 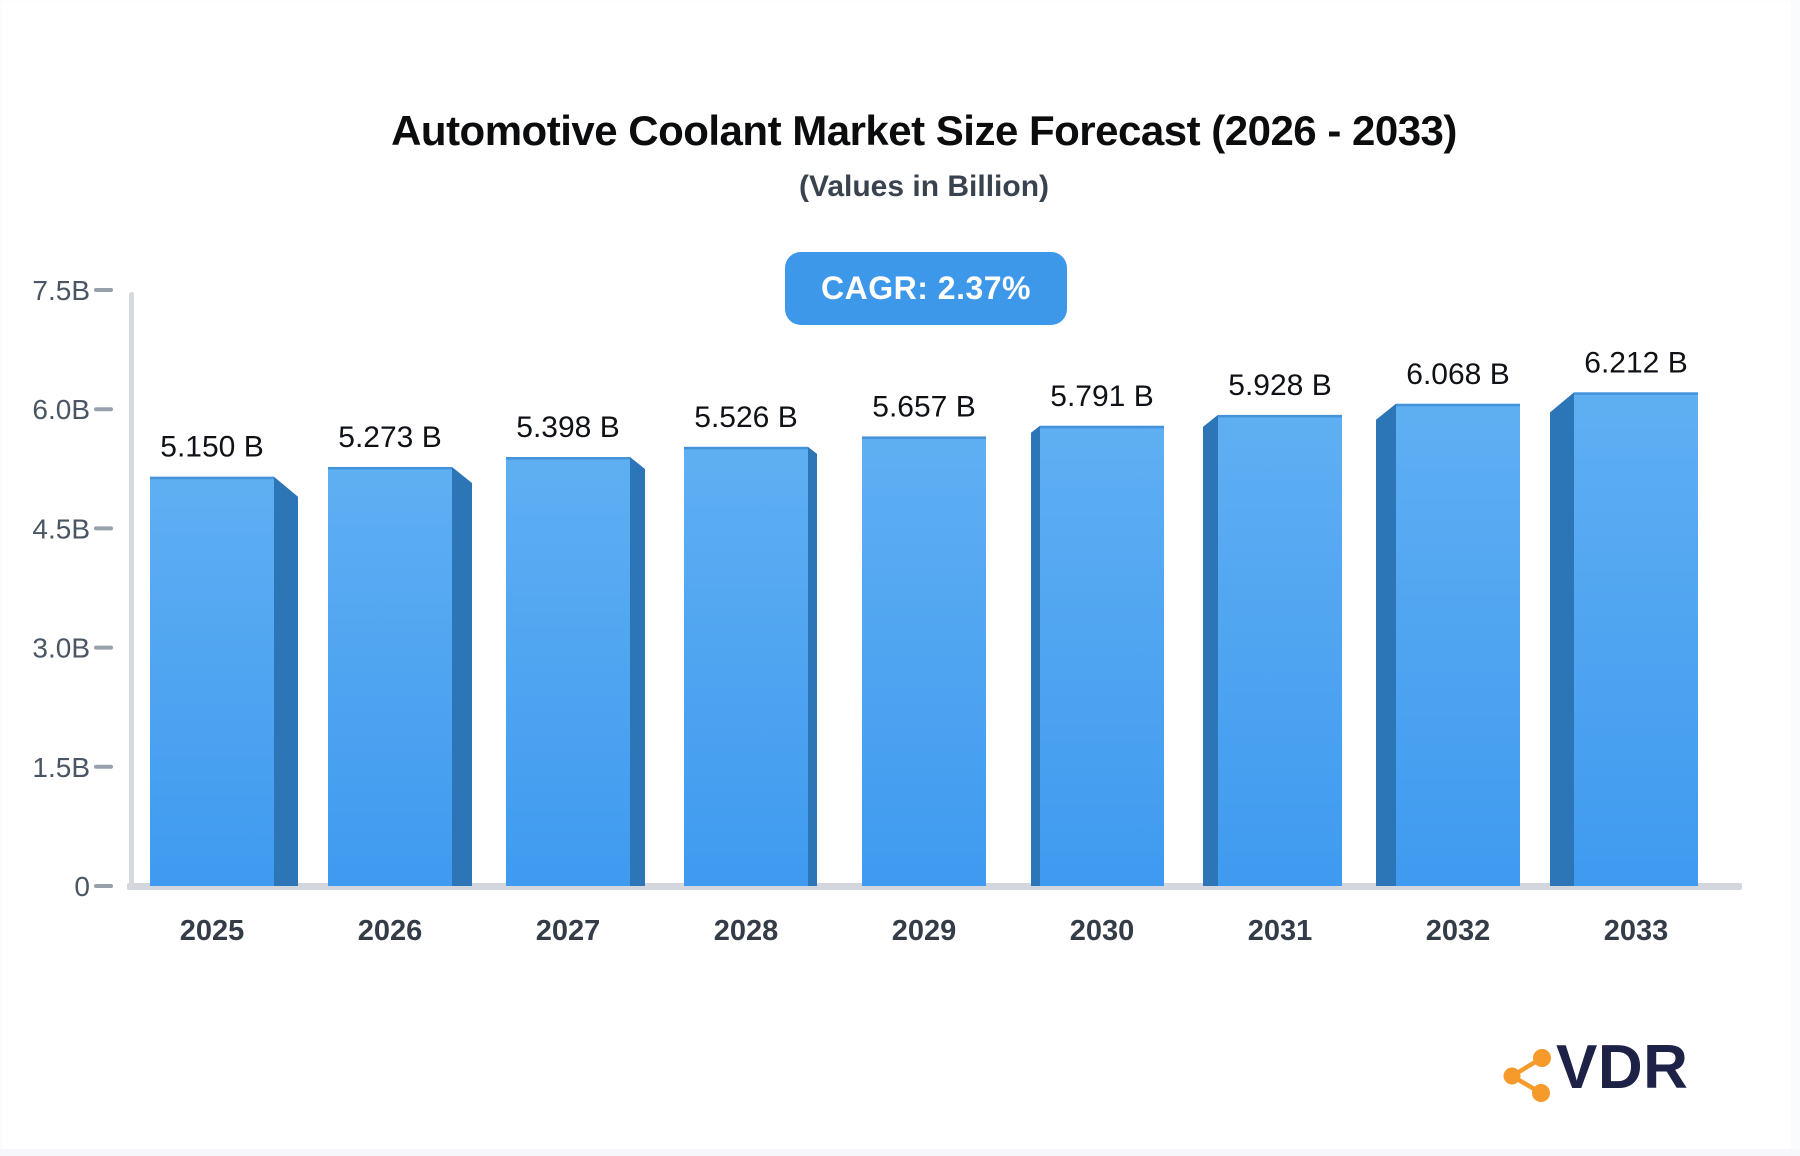 I want to click on x-tick-label: 2029, so click(x=924, y=931).